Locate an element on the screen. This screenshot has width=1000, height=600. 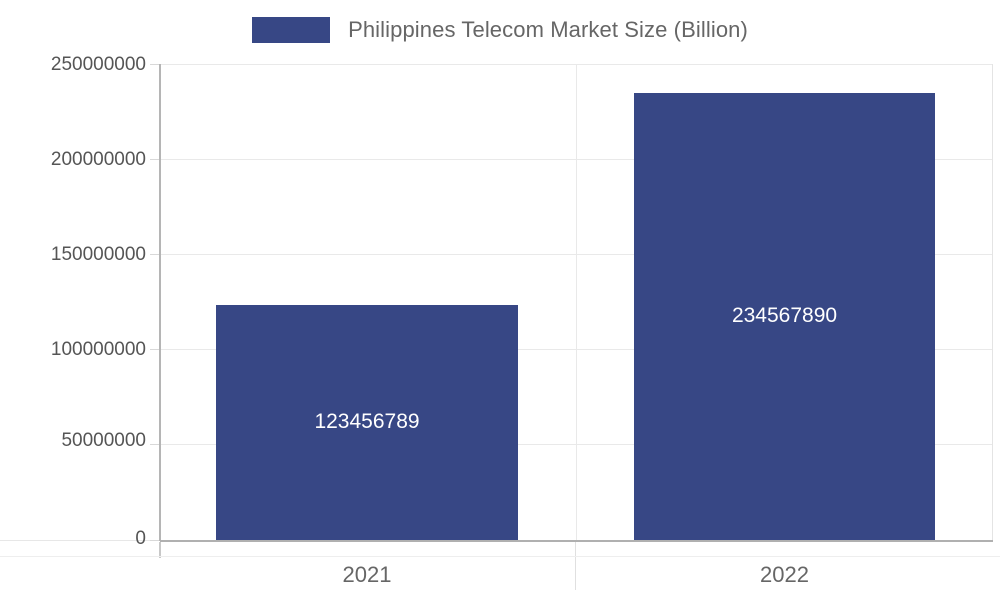
ytick-label-50000000: 50000000 is located at coordinates (103, 440).